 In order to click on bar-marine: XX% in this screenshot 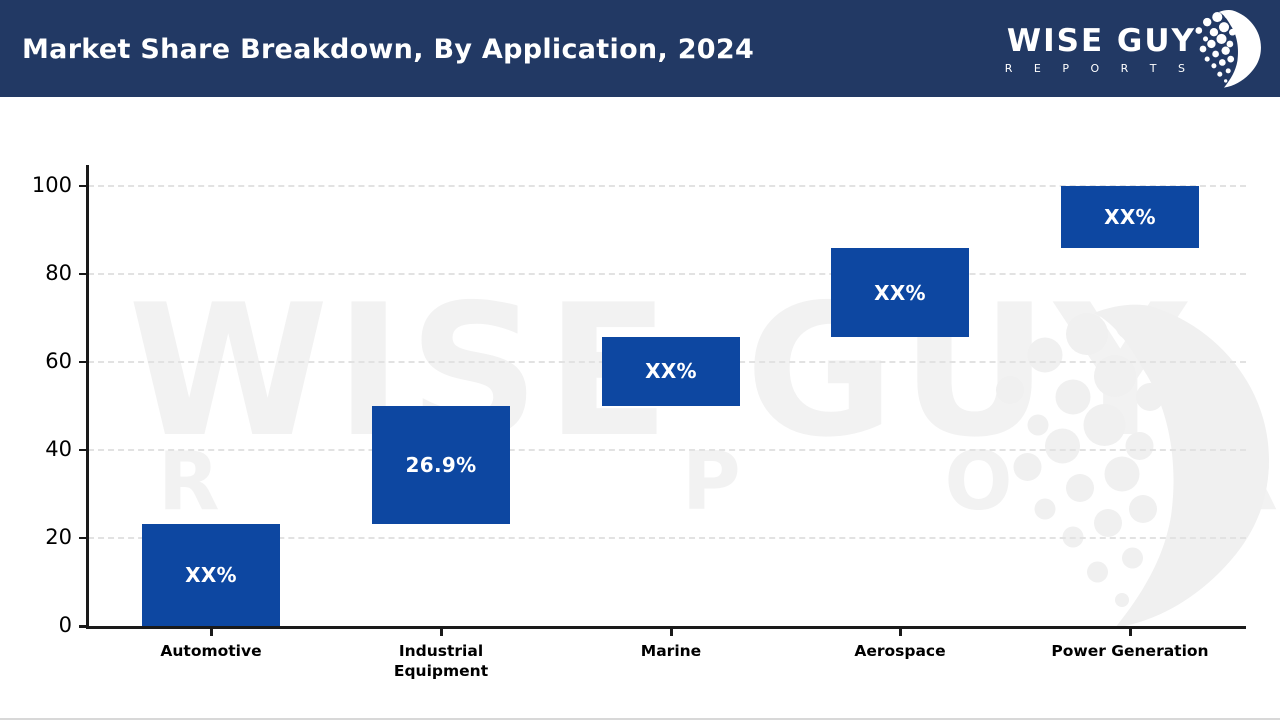, I will do `click(671, 371)`.